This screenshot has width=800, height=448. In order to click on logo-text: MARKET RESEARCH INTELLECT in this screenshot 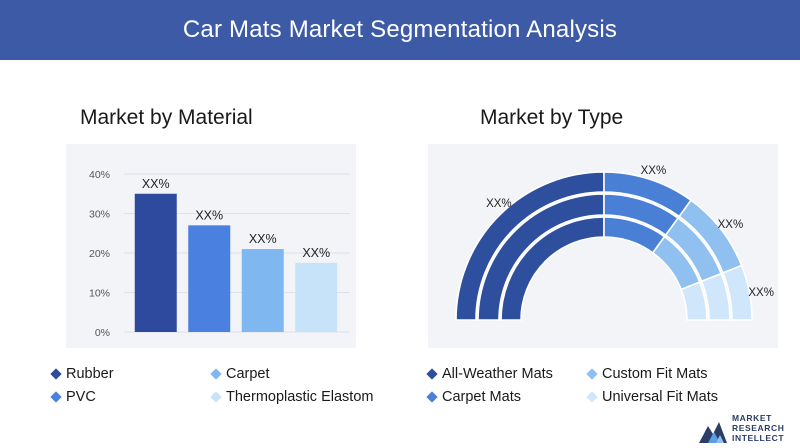, I will do `click(758, 428)`.